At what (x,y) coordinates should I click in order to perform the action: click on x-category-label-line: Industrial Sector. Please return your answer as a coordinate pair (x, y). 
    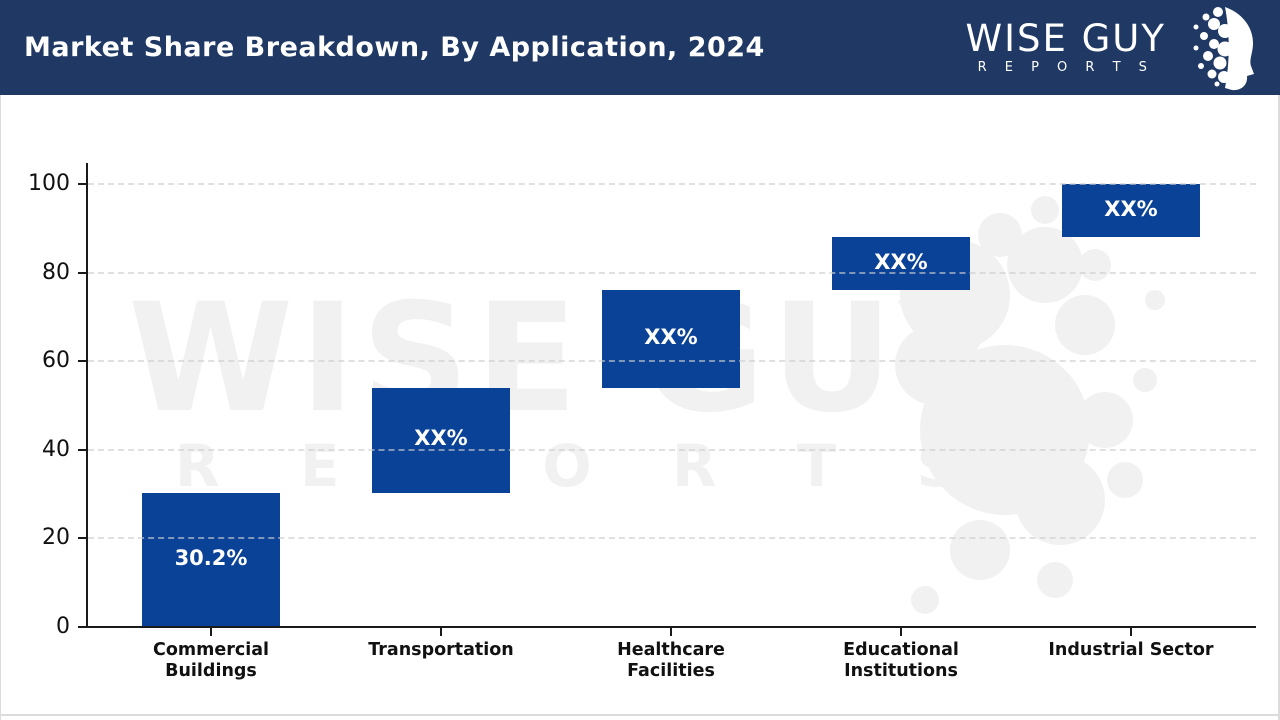
    Looking at the image, I should click on (1131, 650).